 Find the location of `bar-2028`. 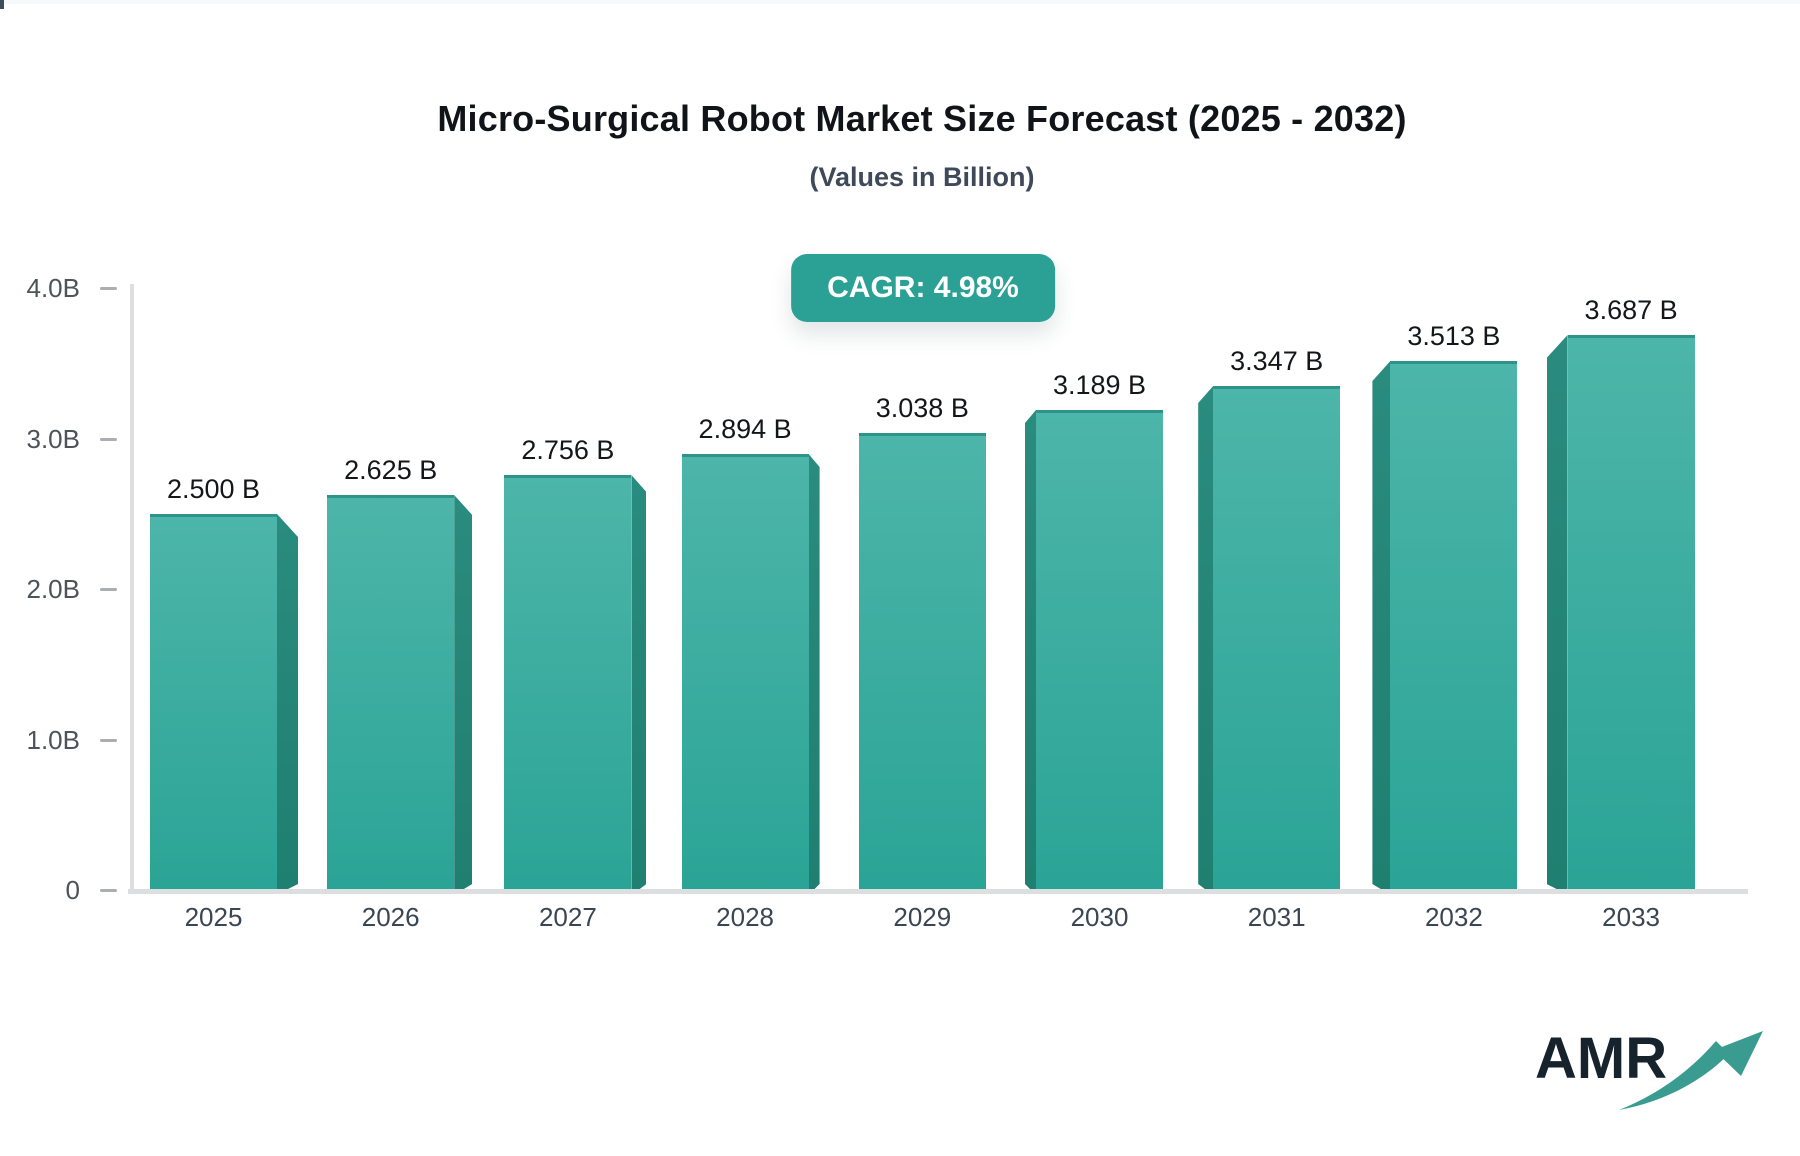

bar-2028 is located at coordinates (750, 672).